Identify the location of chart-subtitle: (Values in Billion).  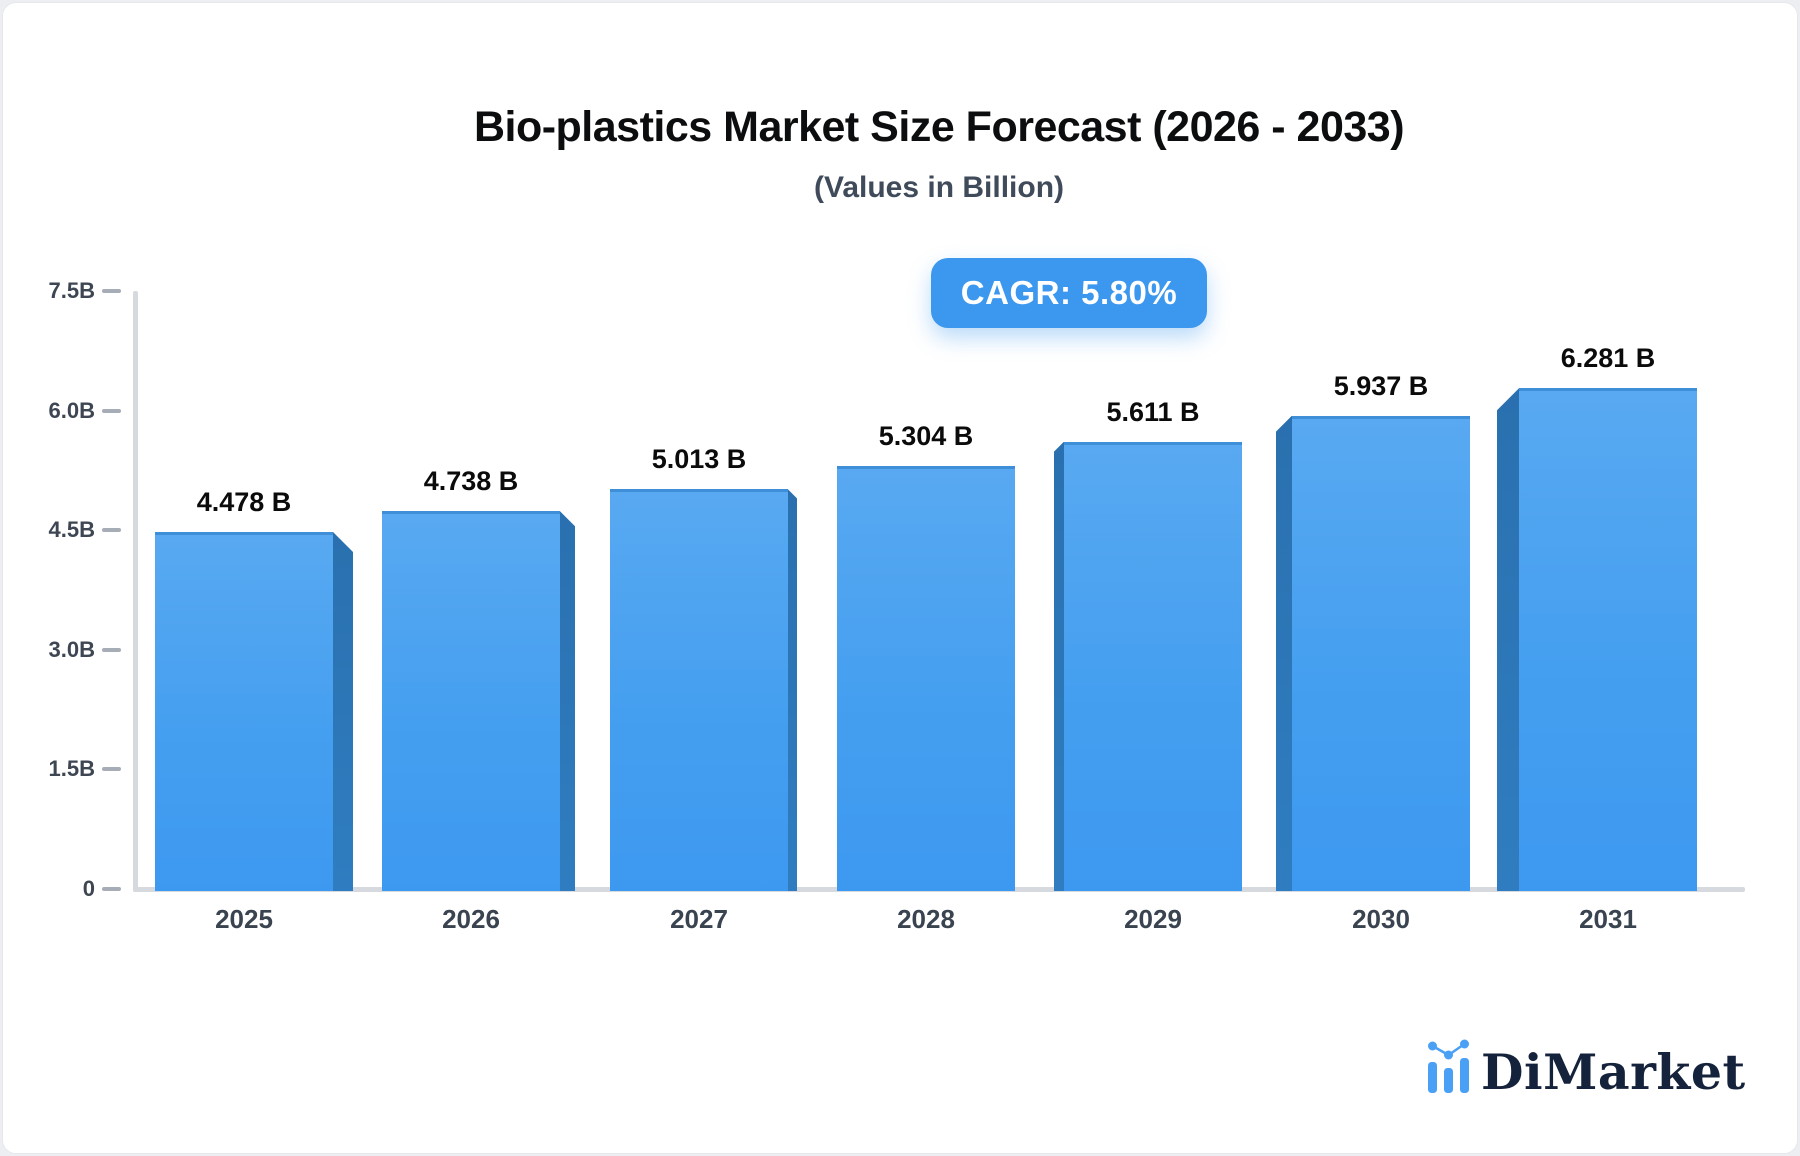
(939, 187).